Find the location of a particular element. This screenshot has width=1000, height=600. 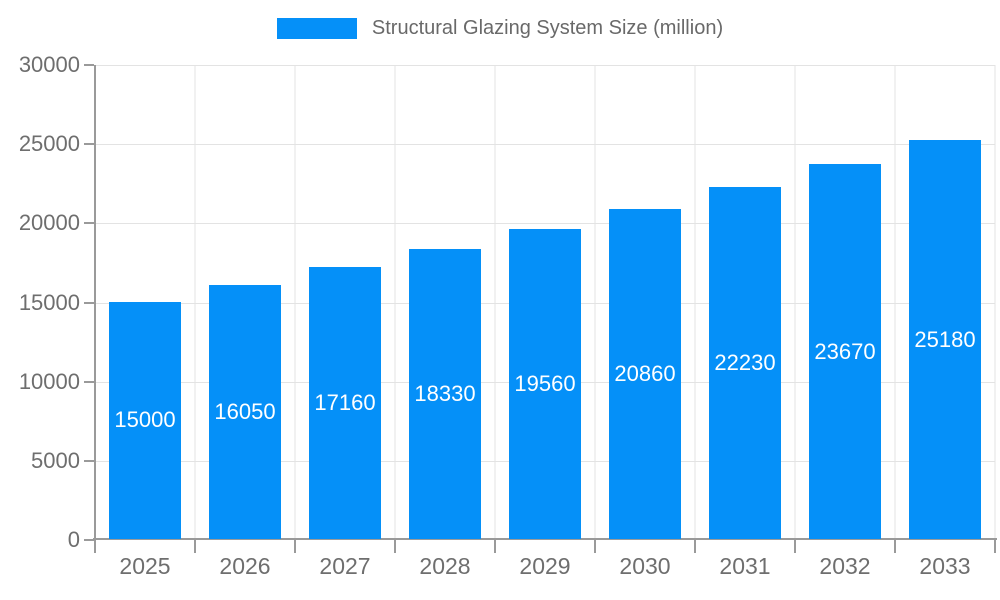

bar-value-label: 18330 is located at coordinates (445, 393).